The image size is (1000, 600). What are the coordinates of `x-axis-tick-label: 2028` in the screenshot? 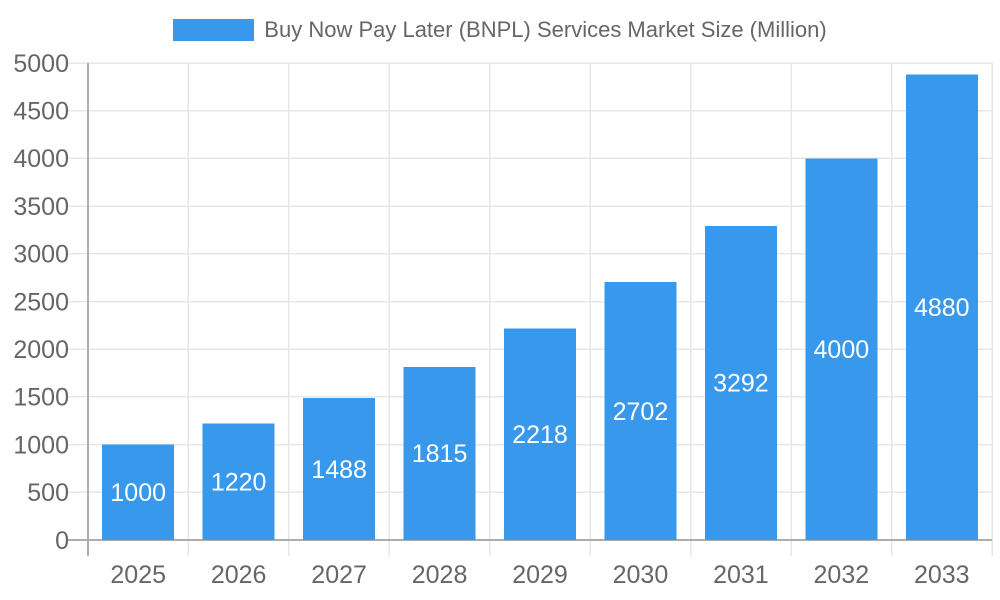 It's located at (440, 575).